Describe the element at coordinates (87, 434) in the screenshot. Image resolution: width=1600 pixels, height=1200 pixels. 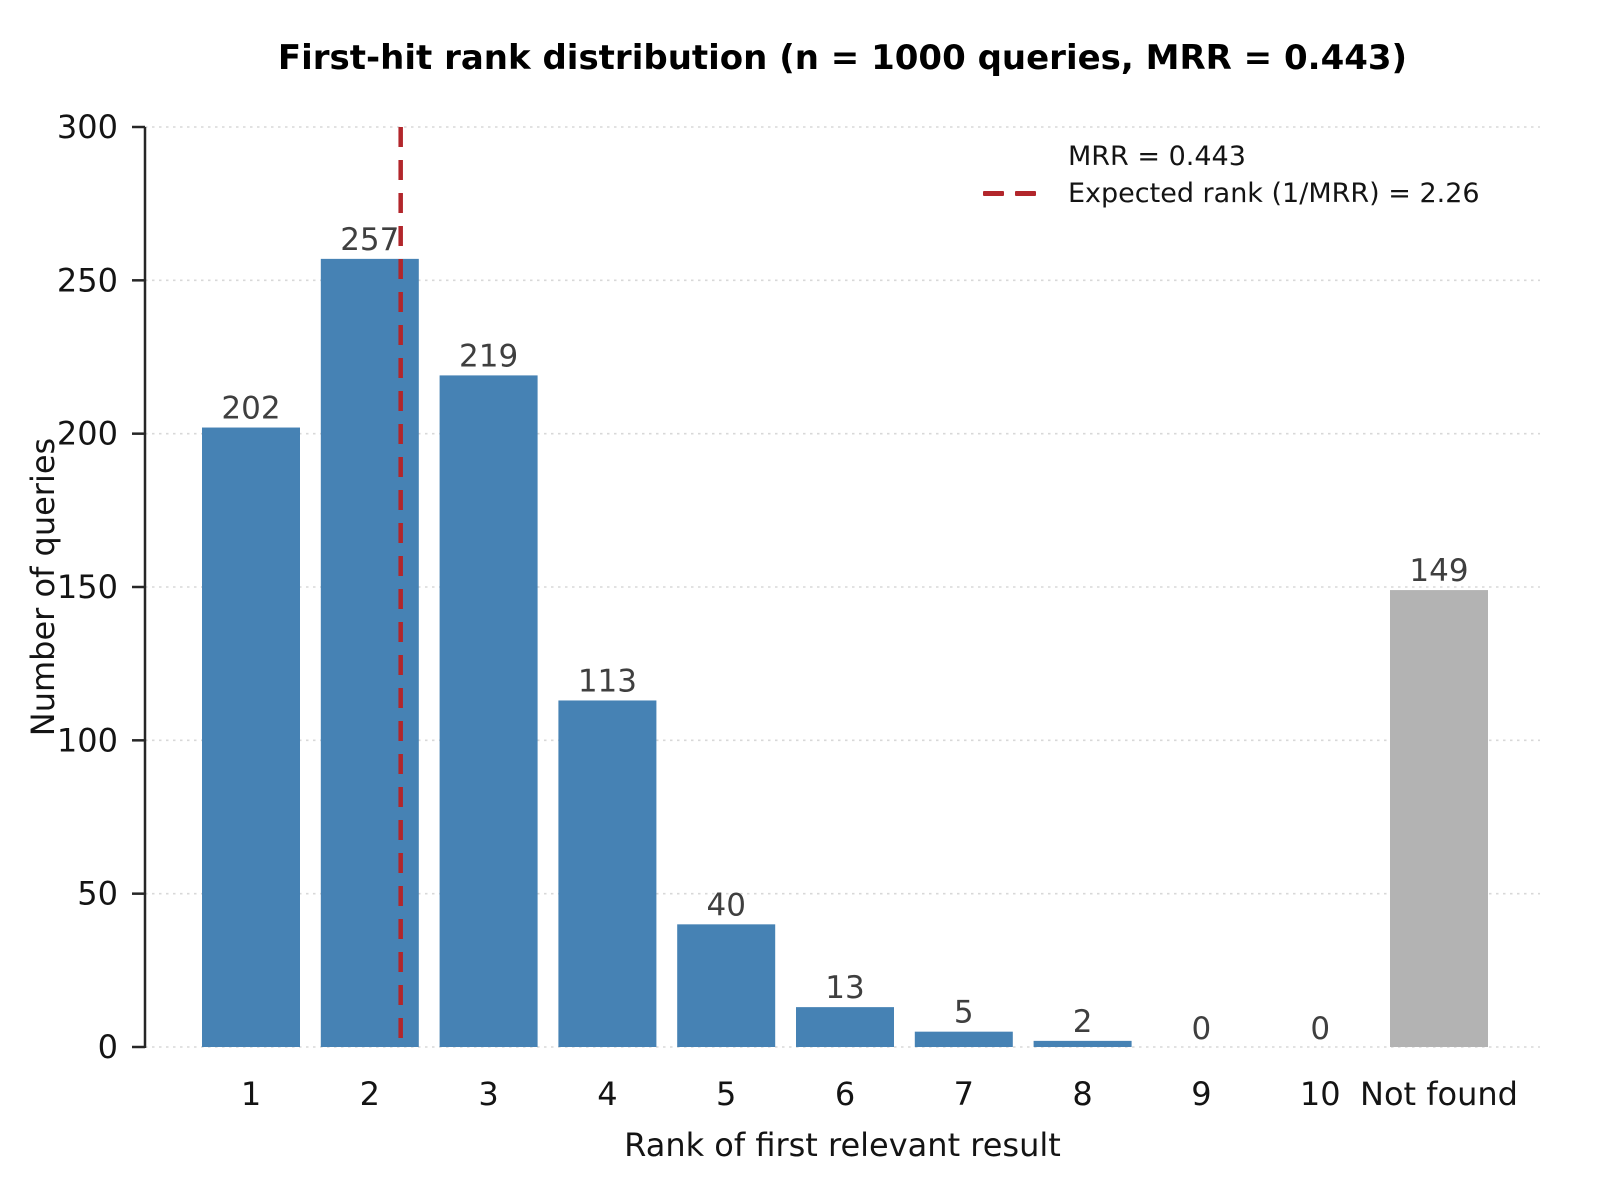
I see `y-tick-label: 200` at that location.